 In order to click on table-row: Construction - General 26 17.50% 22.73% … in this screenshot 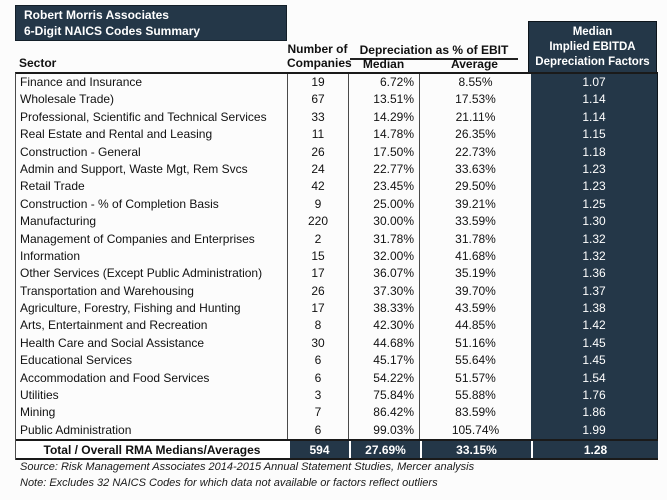, I will do `click(337, 152)`.